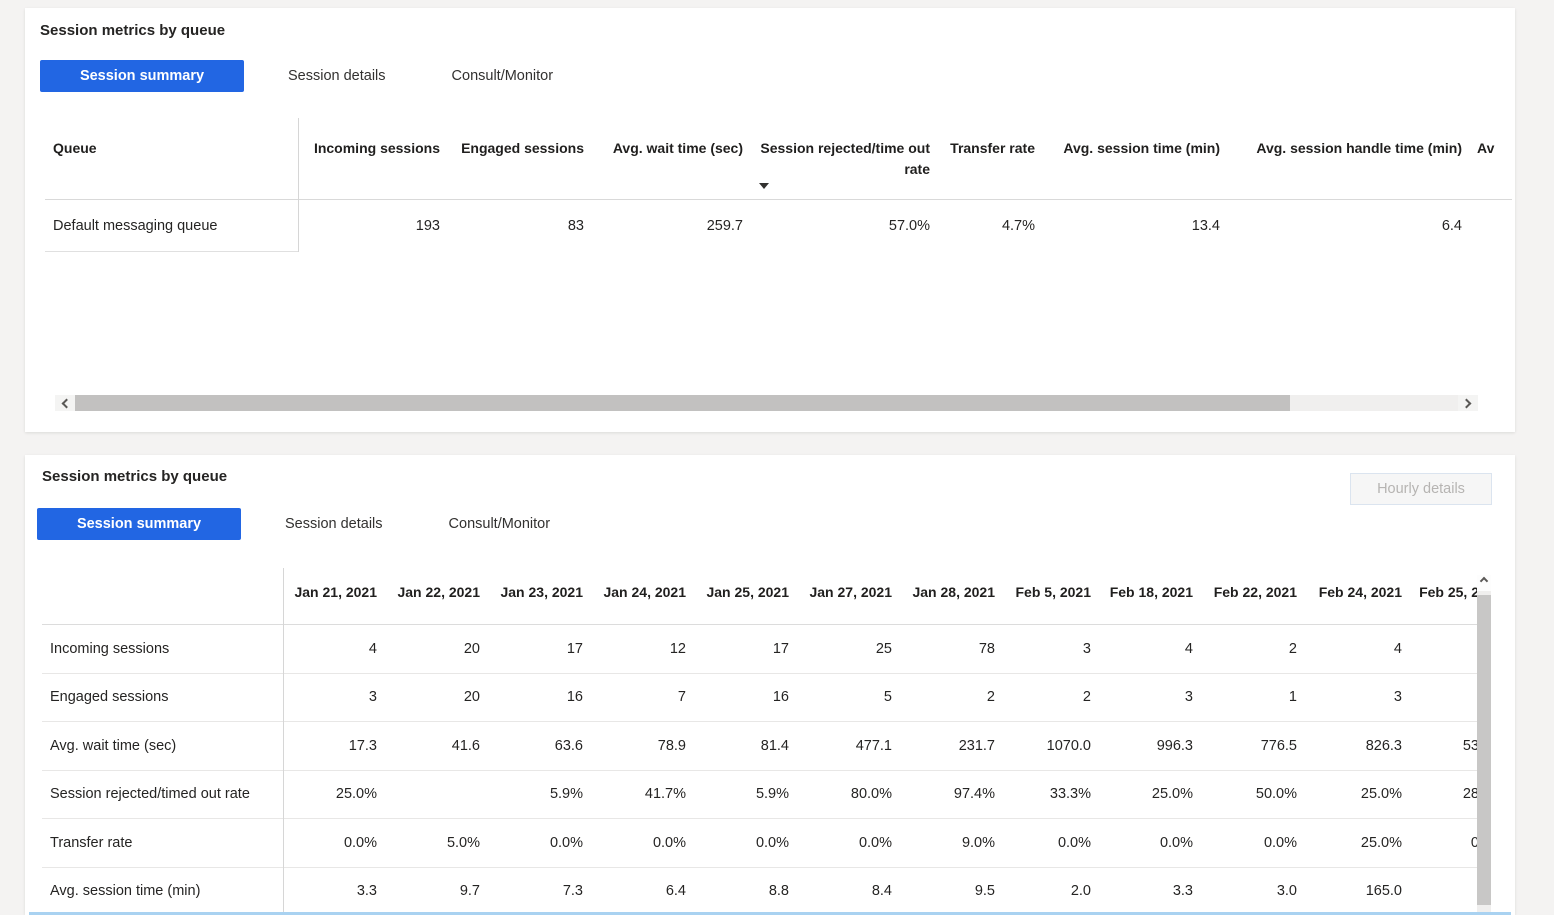 This screenshot has width=1554, height=915. I want to click on date-column-header-4: Jan 25, 2021, so click(747, 596).